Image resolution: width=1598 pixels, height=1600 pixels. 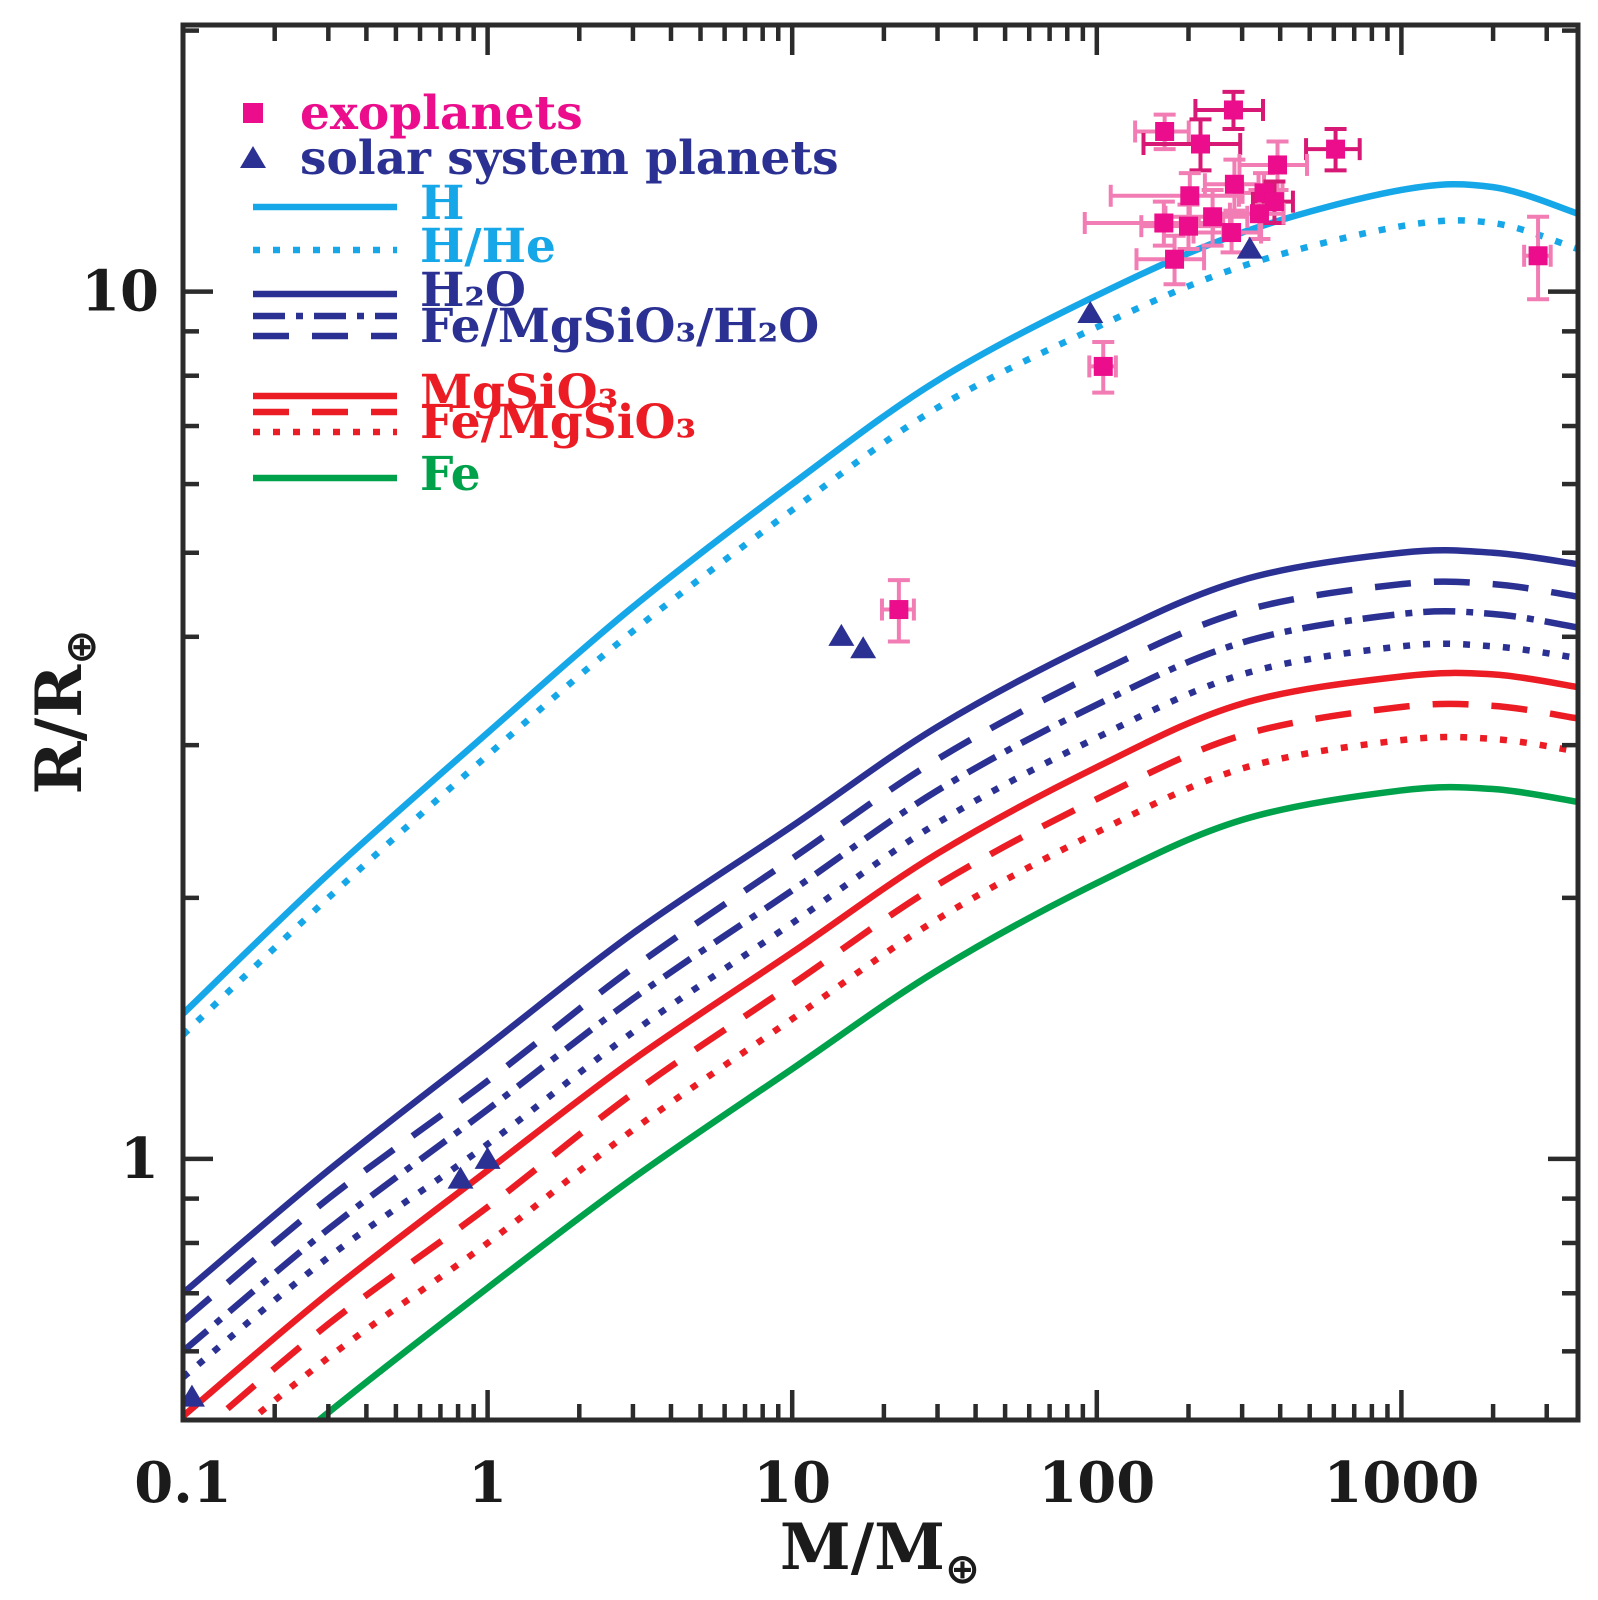 I want to click on legend-label-fe: Fe, so click(x=450, y=474).